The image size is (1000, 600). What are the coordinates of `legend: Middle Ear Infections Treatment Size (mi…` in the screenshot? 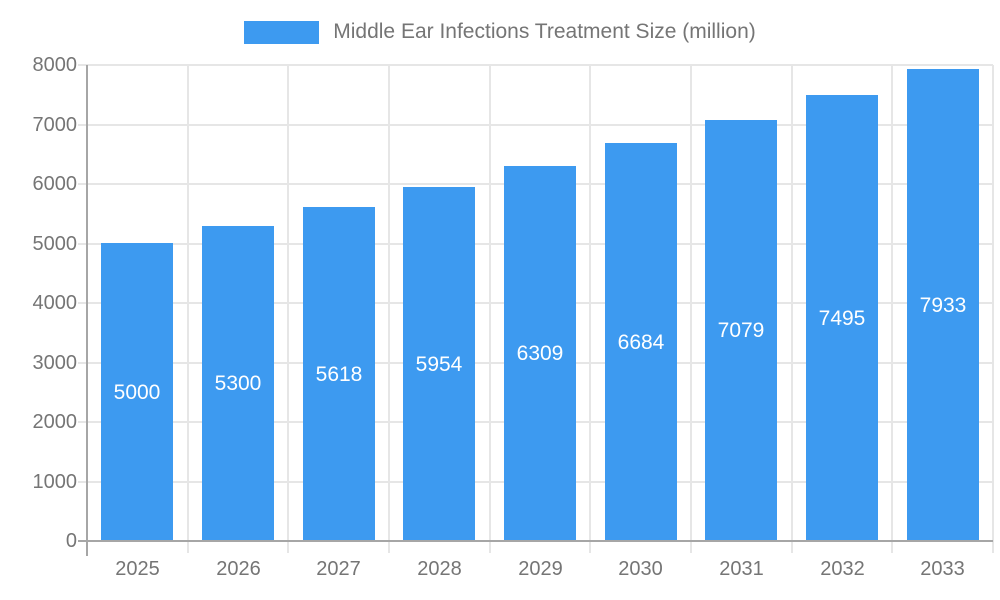 It's located at (500, 32).